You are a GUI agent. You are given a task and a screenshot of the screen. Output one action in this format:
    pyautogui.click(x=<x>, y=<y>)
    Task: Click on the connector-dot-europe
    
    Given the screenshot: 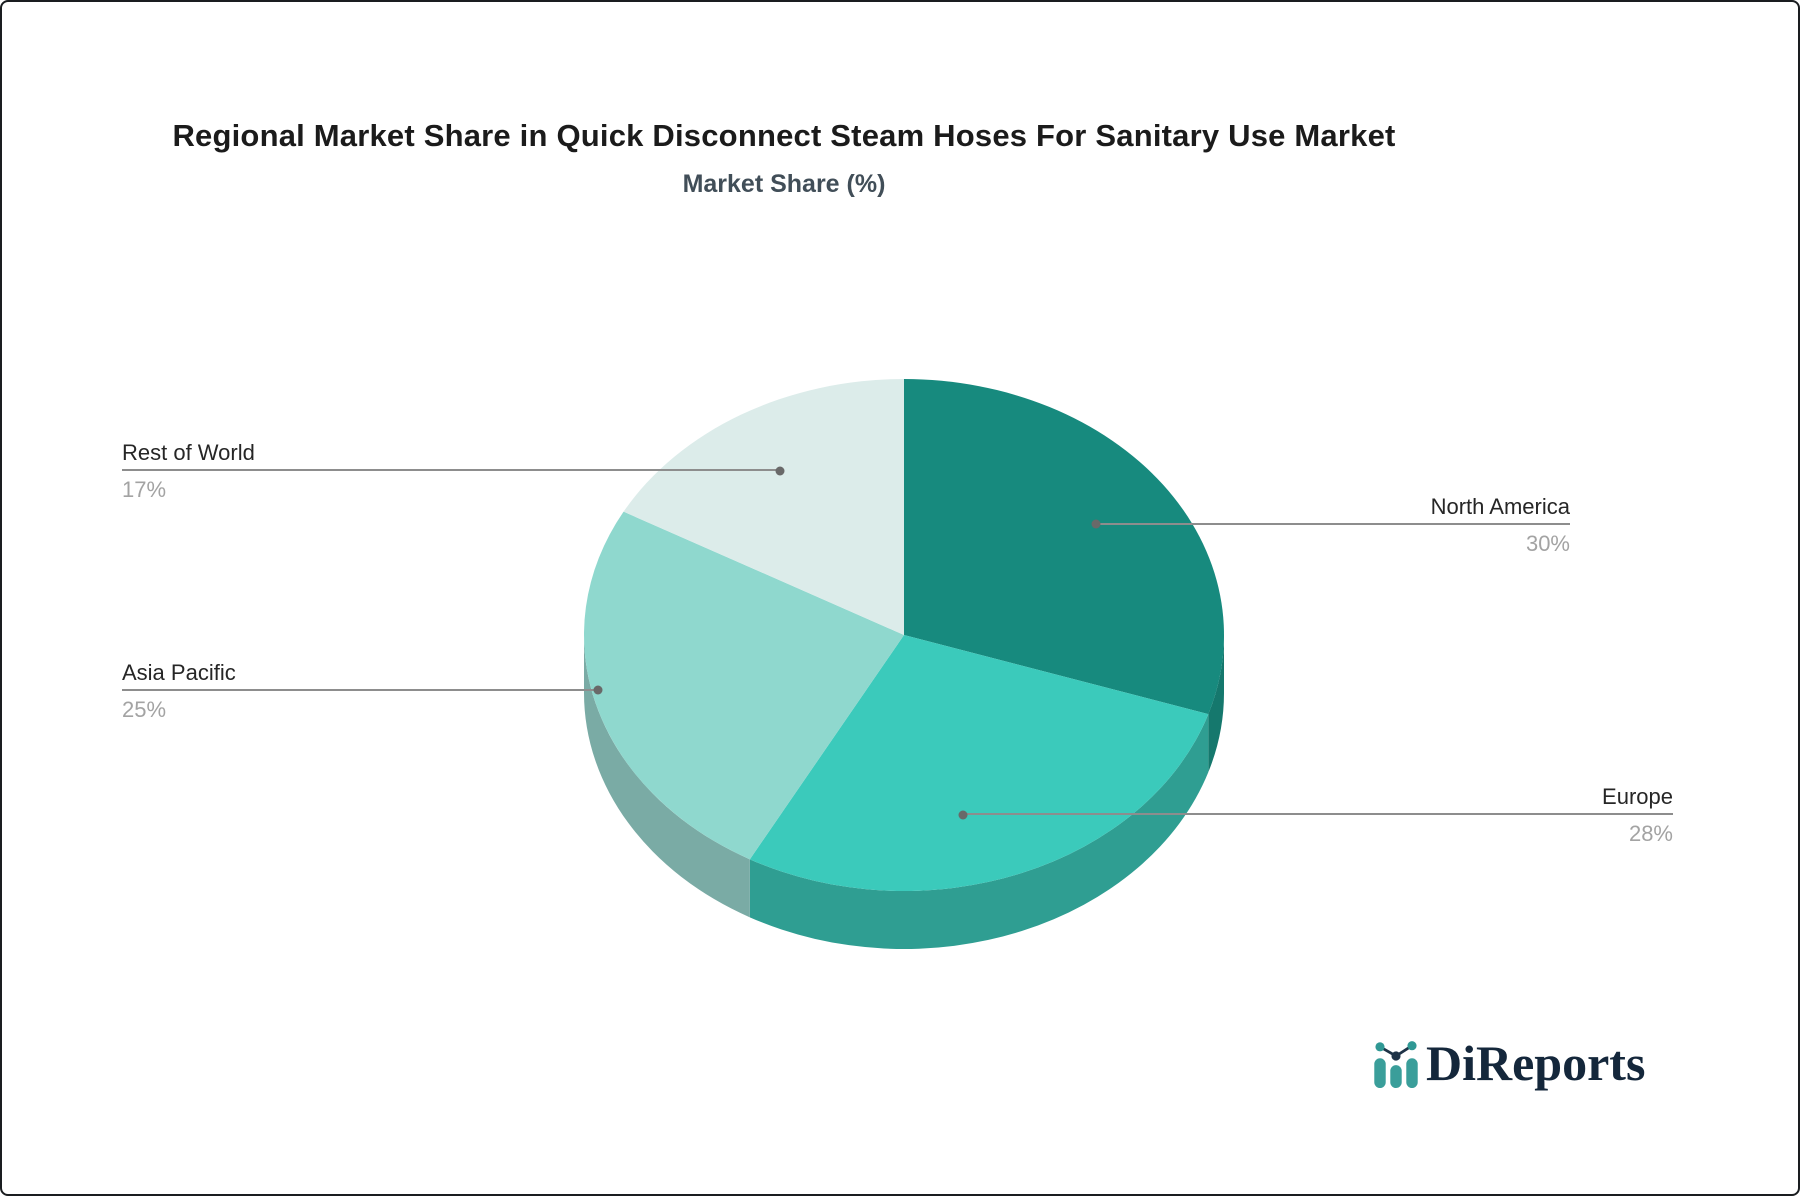 What is the action you would take?
    pyautogui.click(x=963, y=815)
    